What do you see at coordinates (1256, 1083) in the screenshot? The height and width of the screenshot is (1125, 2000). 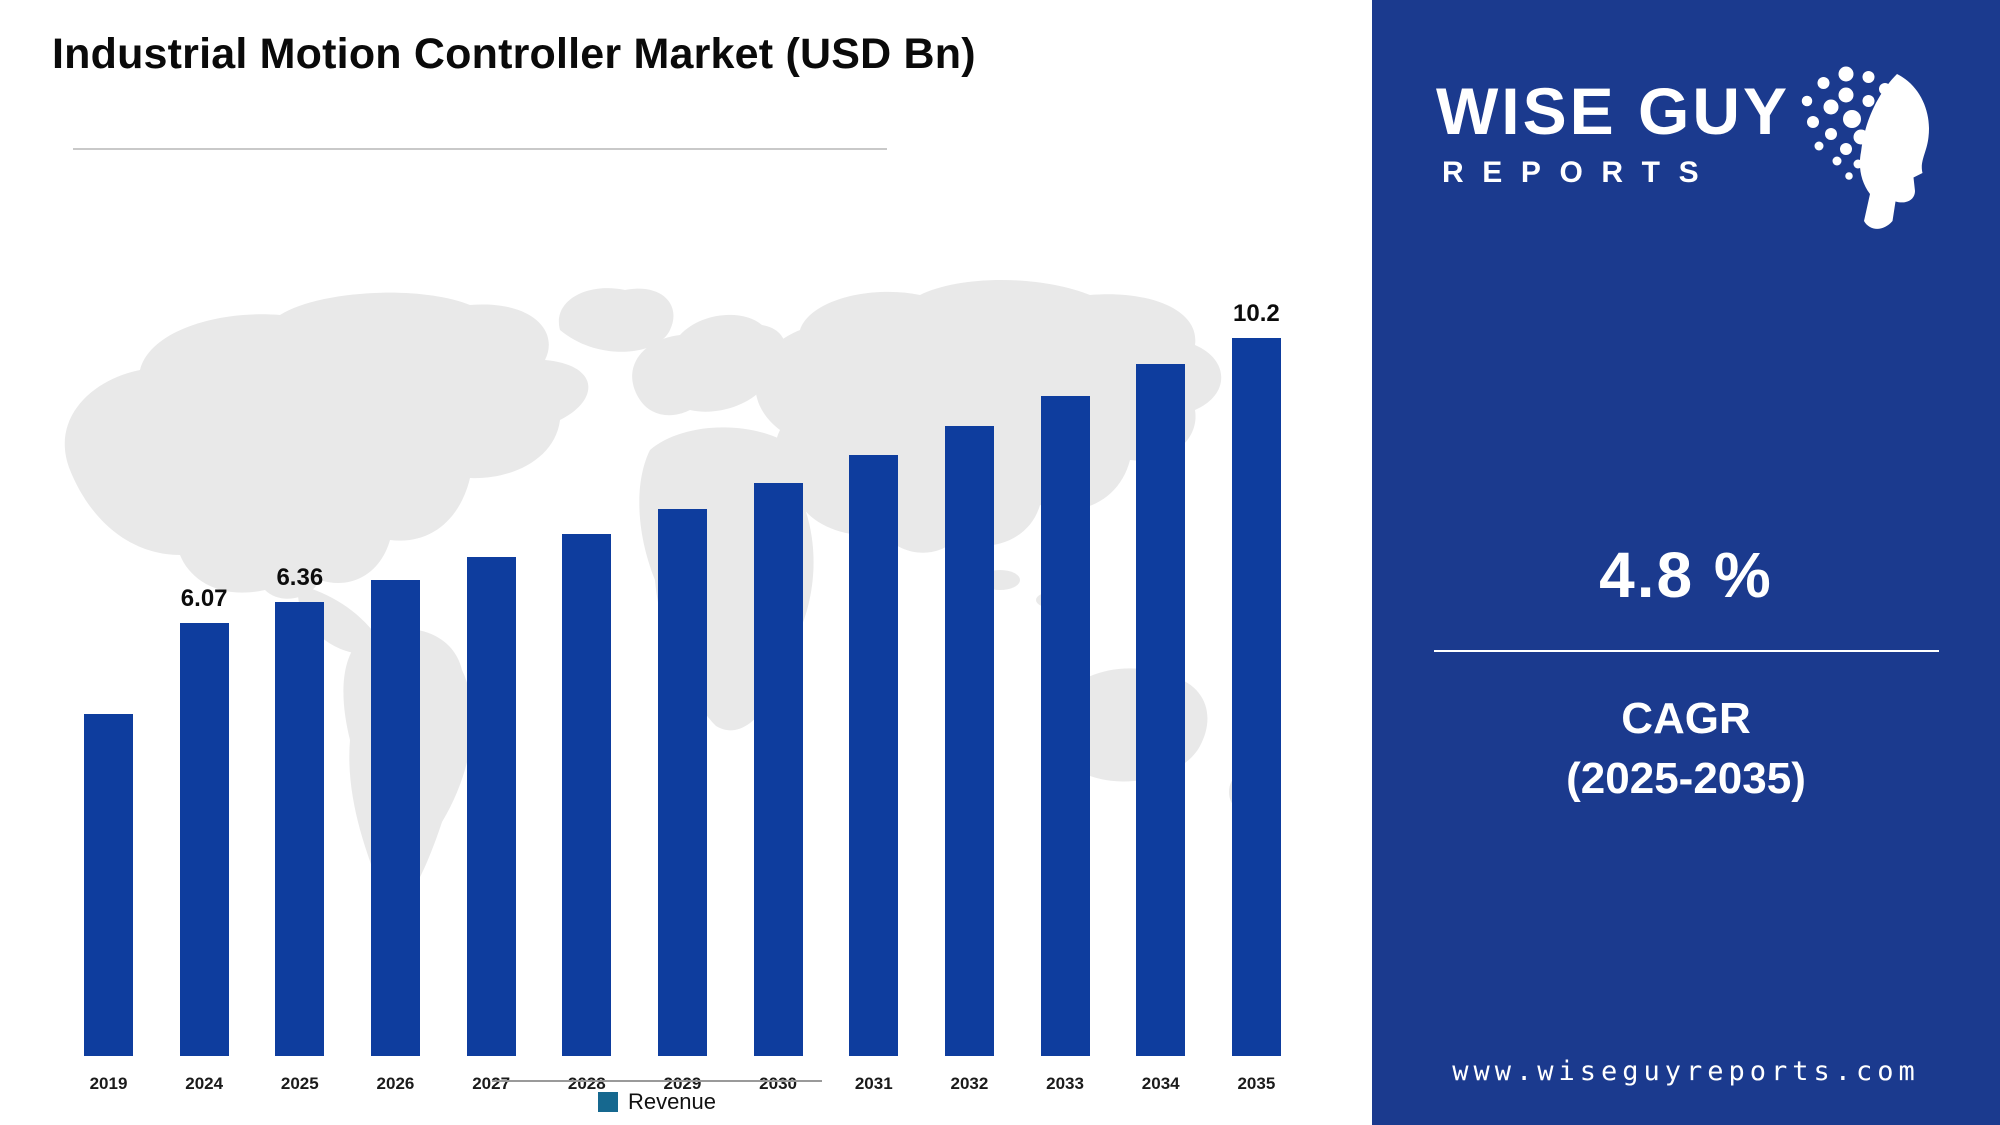 I see `x-axis-tick: 2035` at bounding box center [1256, 1083].